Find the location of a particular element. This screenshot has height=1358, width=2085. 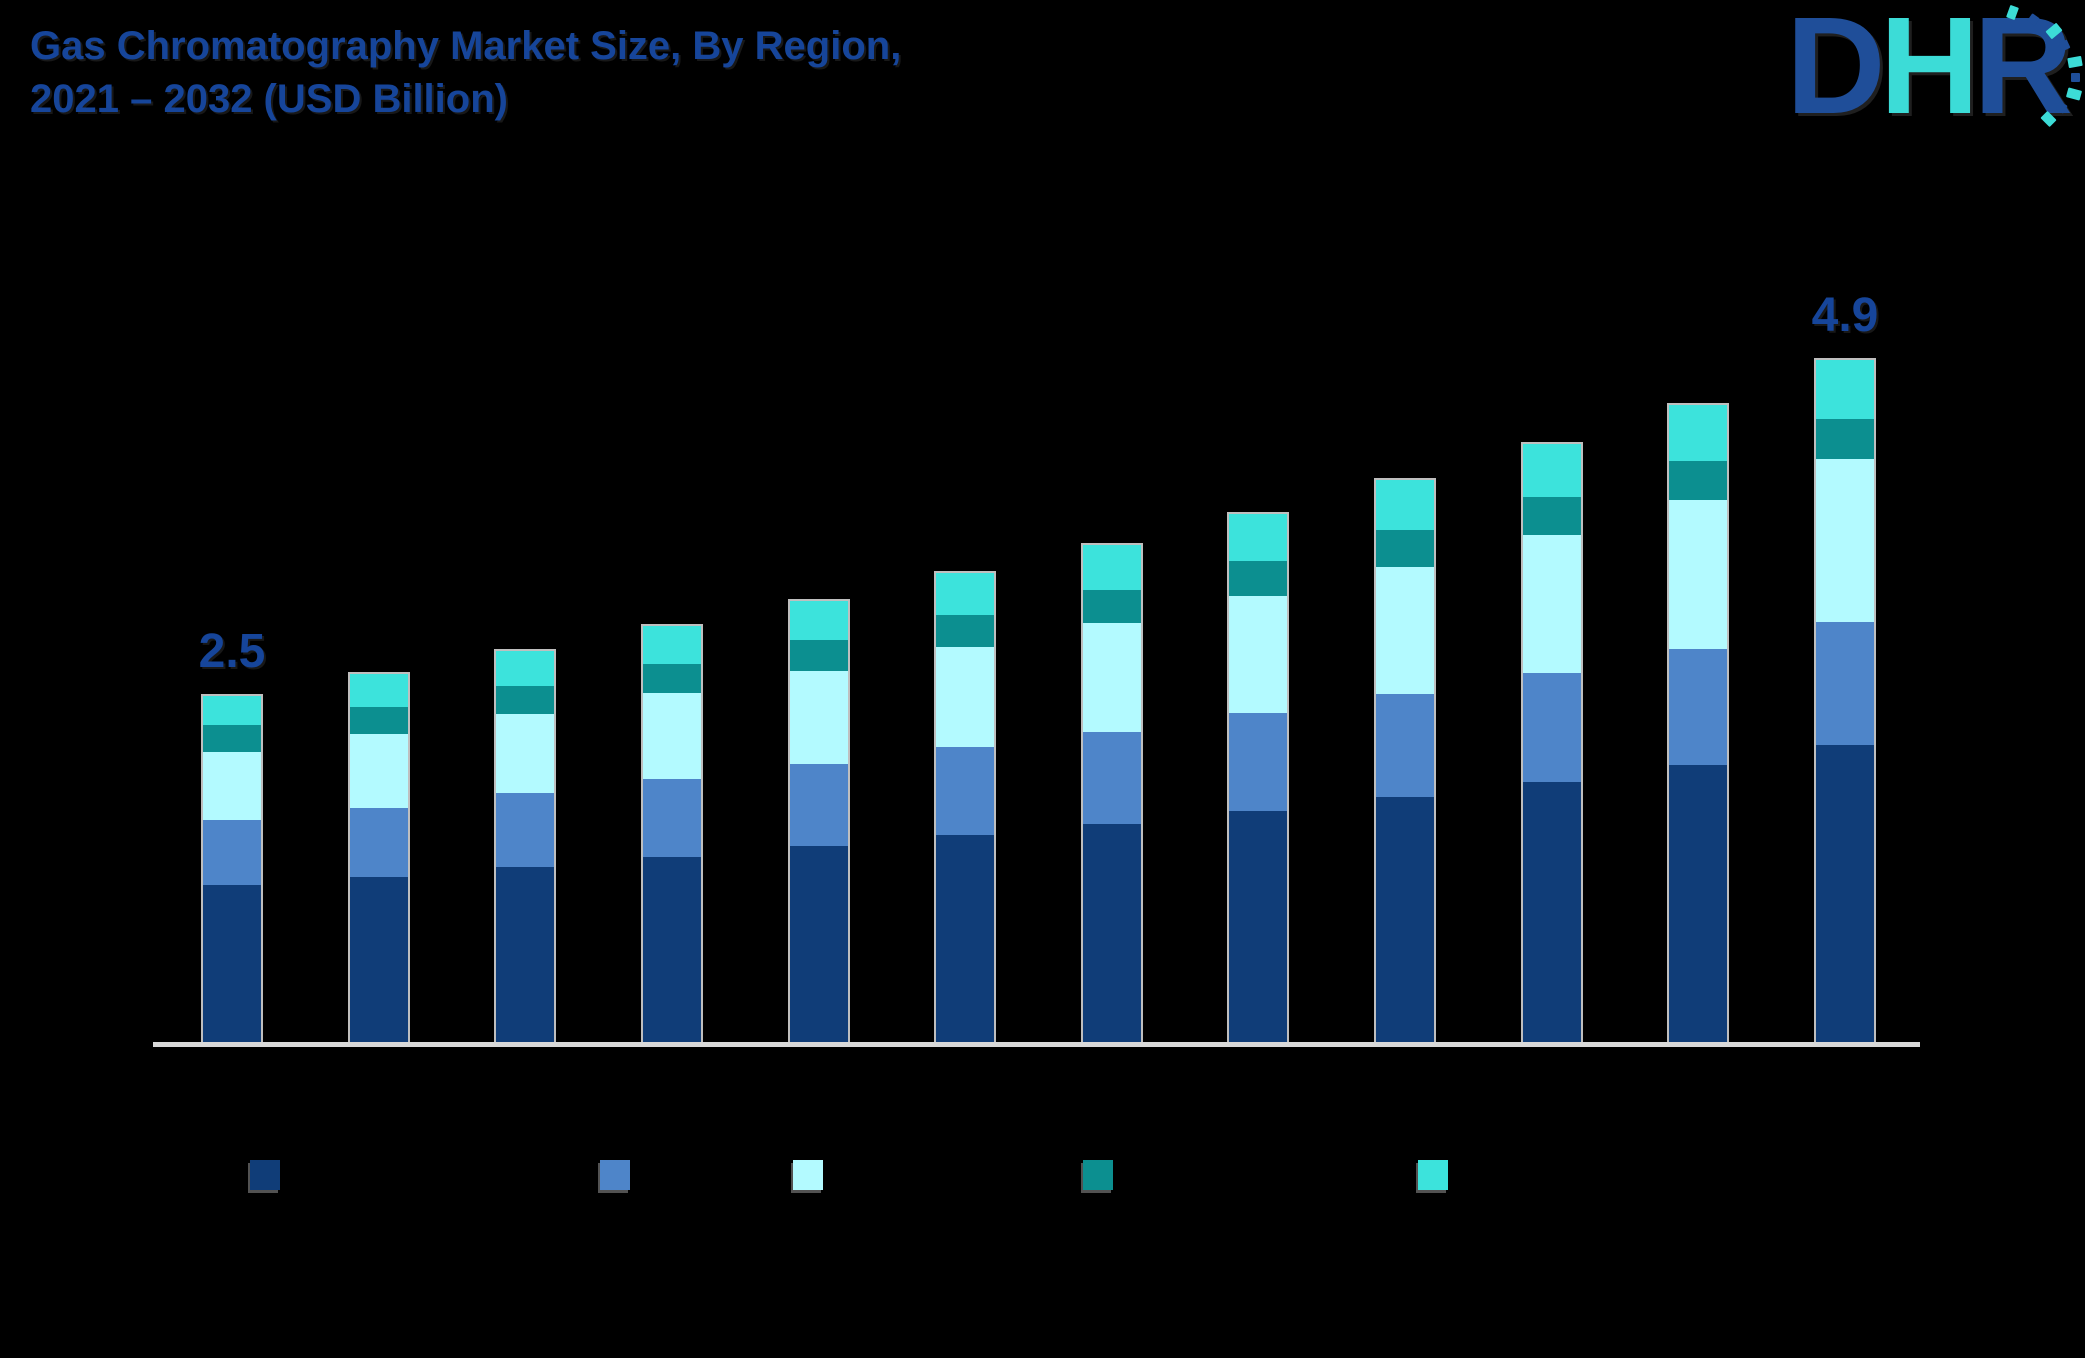

bar-2031 is located at coordinates (1698, 723).